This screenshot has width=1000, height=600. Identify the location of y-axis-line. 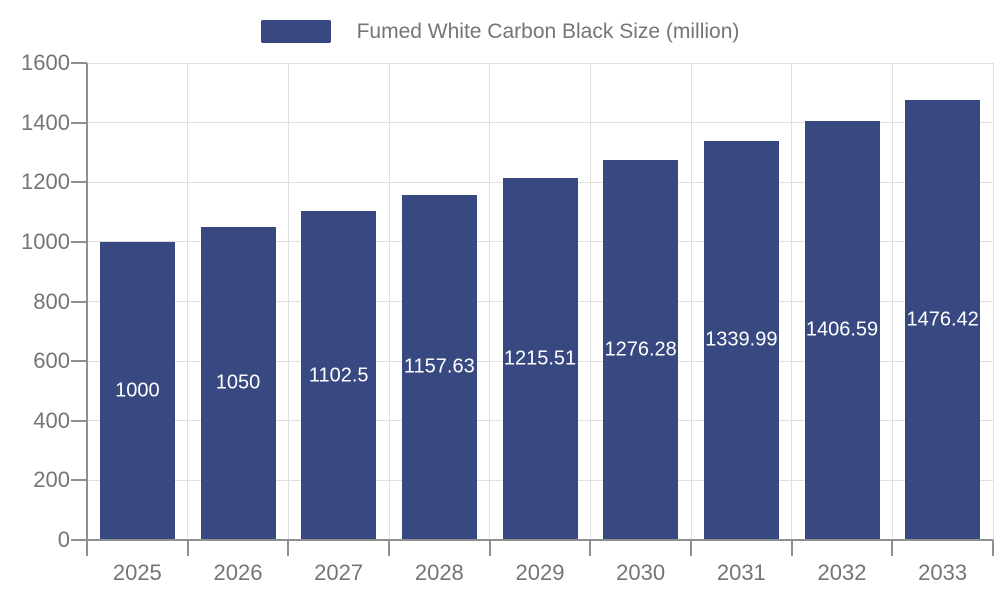
(87, 301).